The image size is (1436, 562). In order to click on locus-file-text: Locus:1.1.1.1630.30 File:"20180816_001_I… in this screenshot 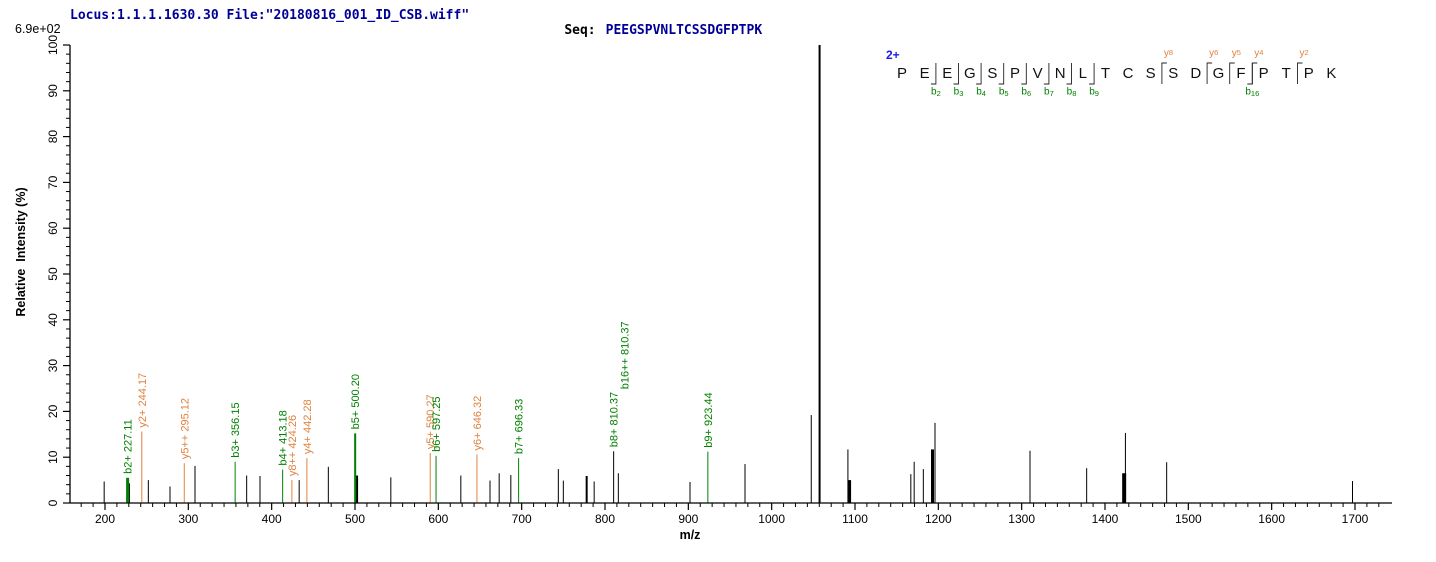, I will do `click(270, 15)`.